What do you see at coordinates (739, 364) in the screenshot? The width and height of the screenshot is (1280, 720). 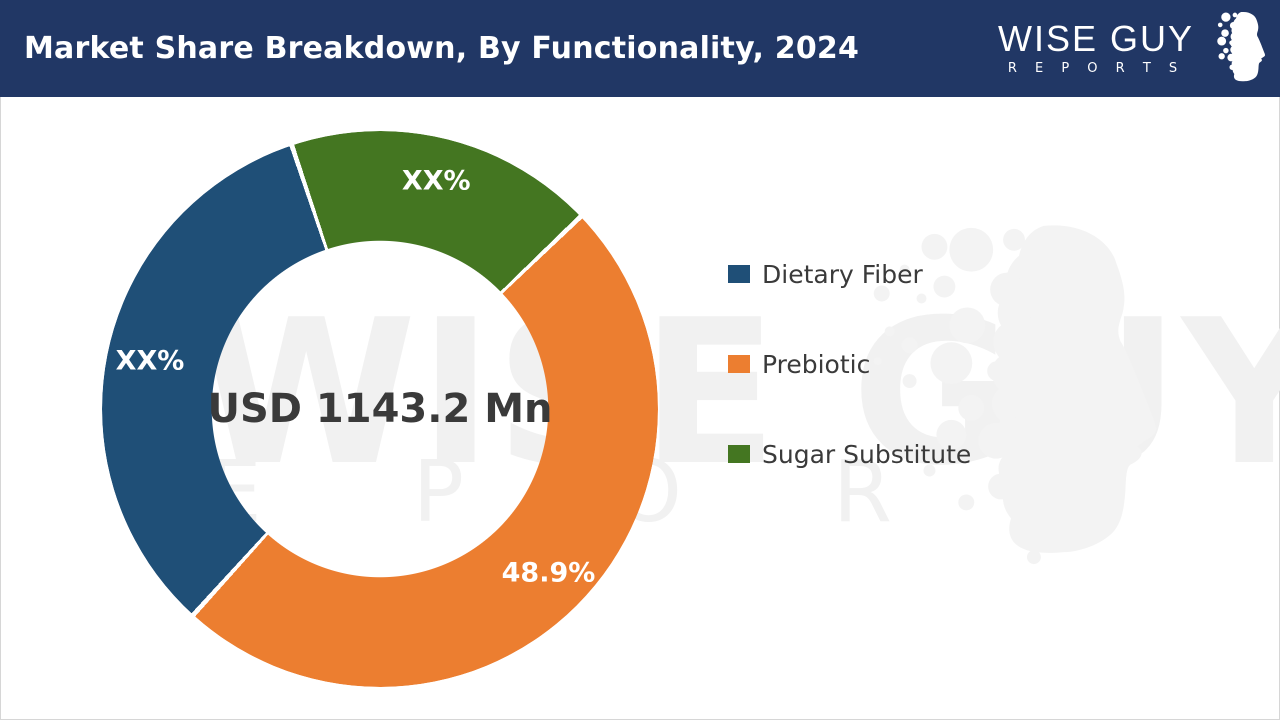 I see `legend-swatch-prebiotic` at bounding box center [739, 364].